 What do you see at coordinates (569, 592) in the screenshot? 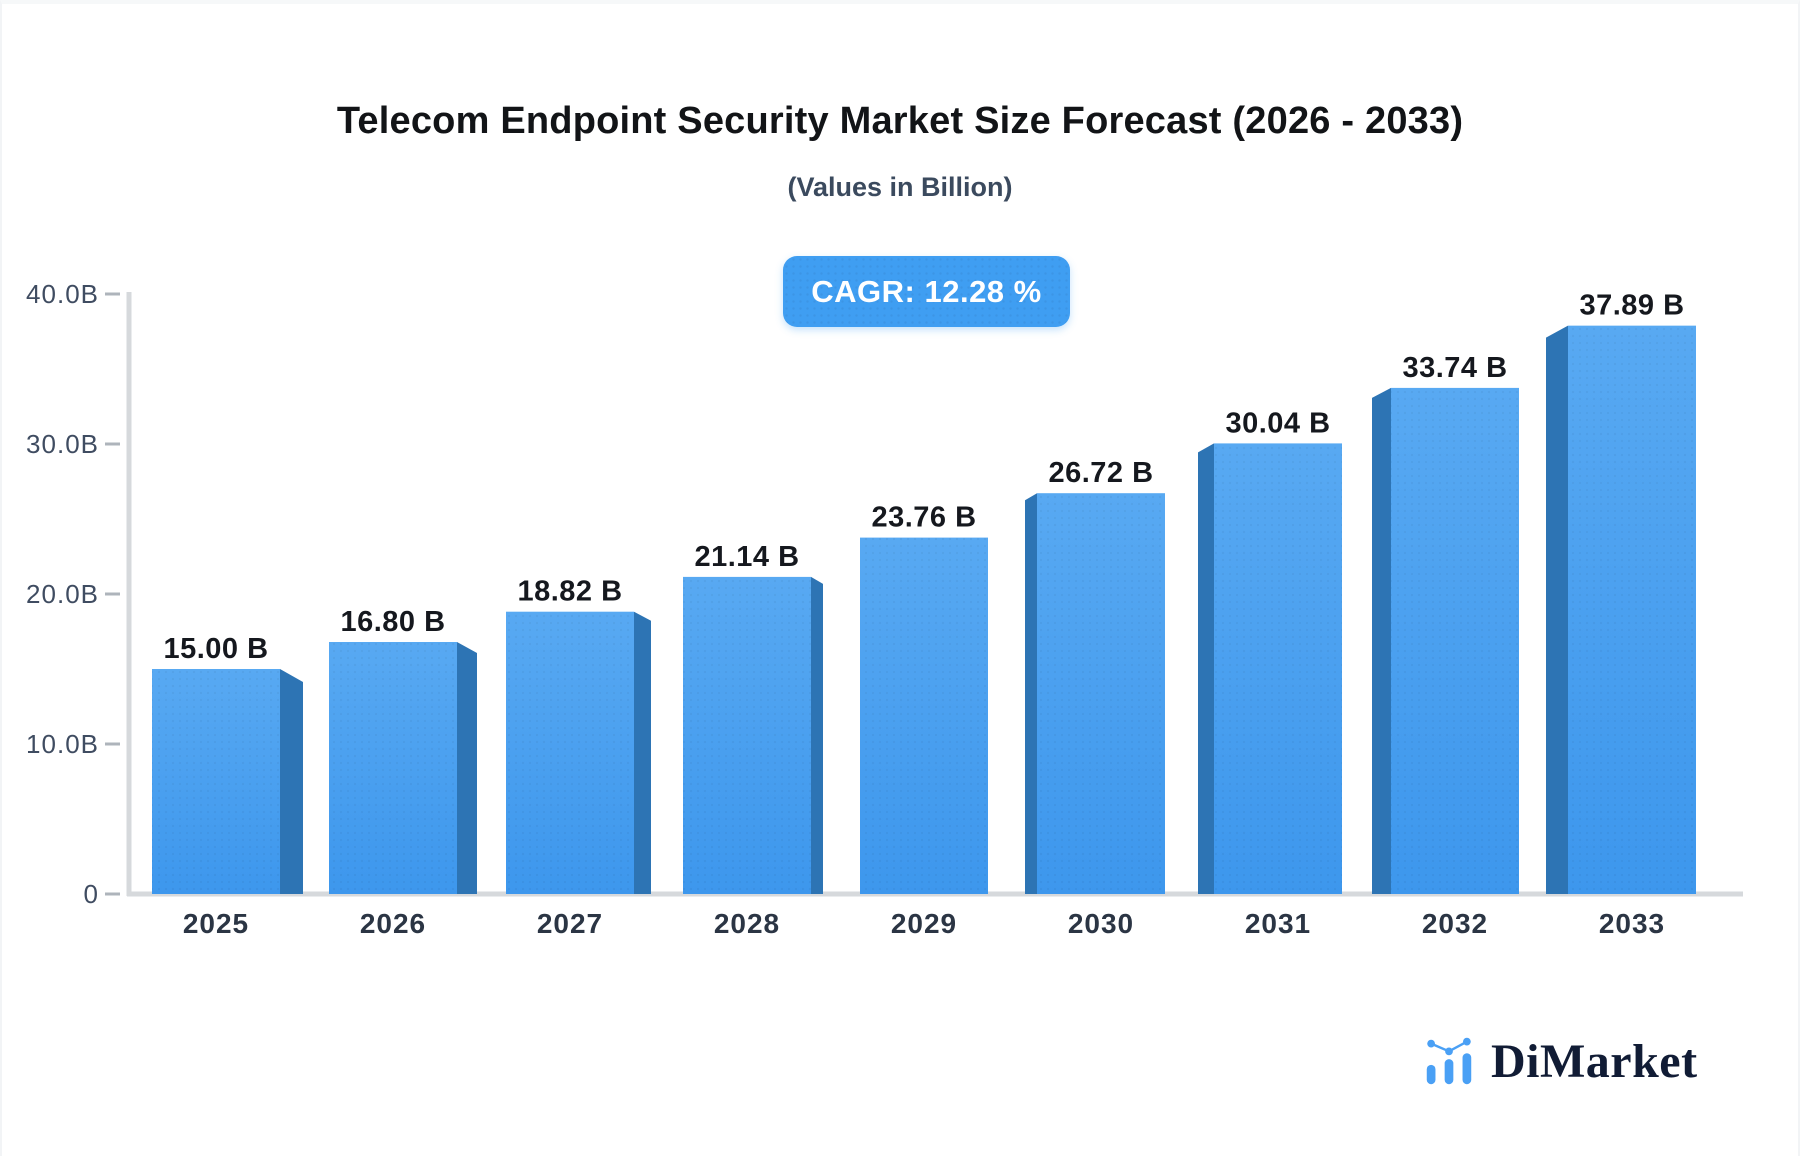
I see `bar-value-label: 18.82 B` at bounding box center [569, 592].